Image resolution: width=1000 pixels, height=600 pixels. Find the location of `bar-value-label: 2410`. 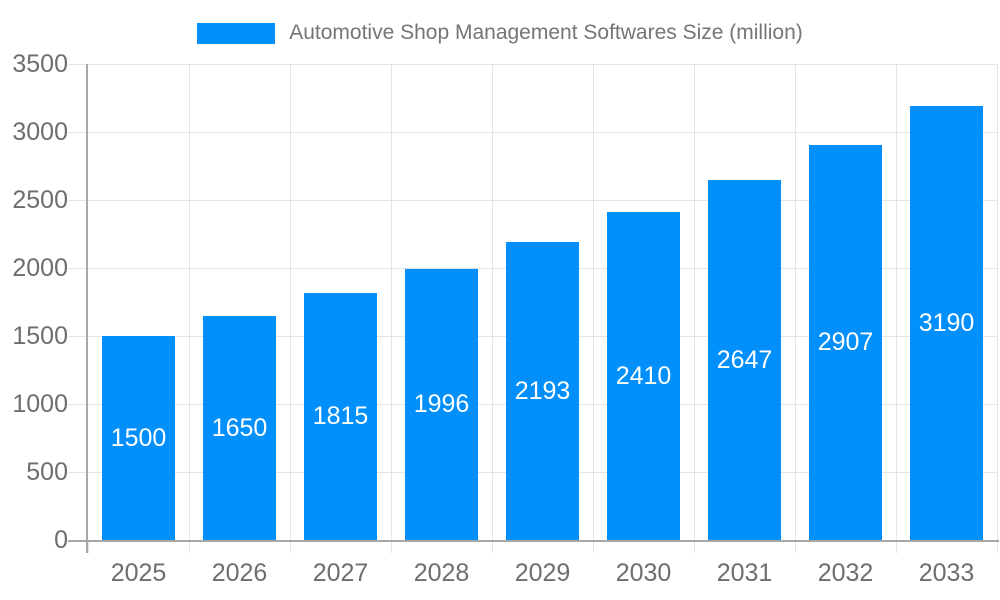

bar-value-label: 2410 is located at coordinates (643, 375).